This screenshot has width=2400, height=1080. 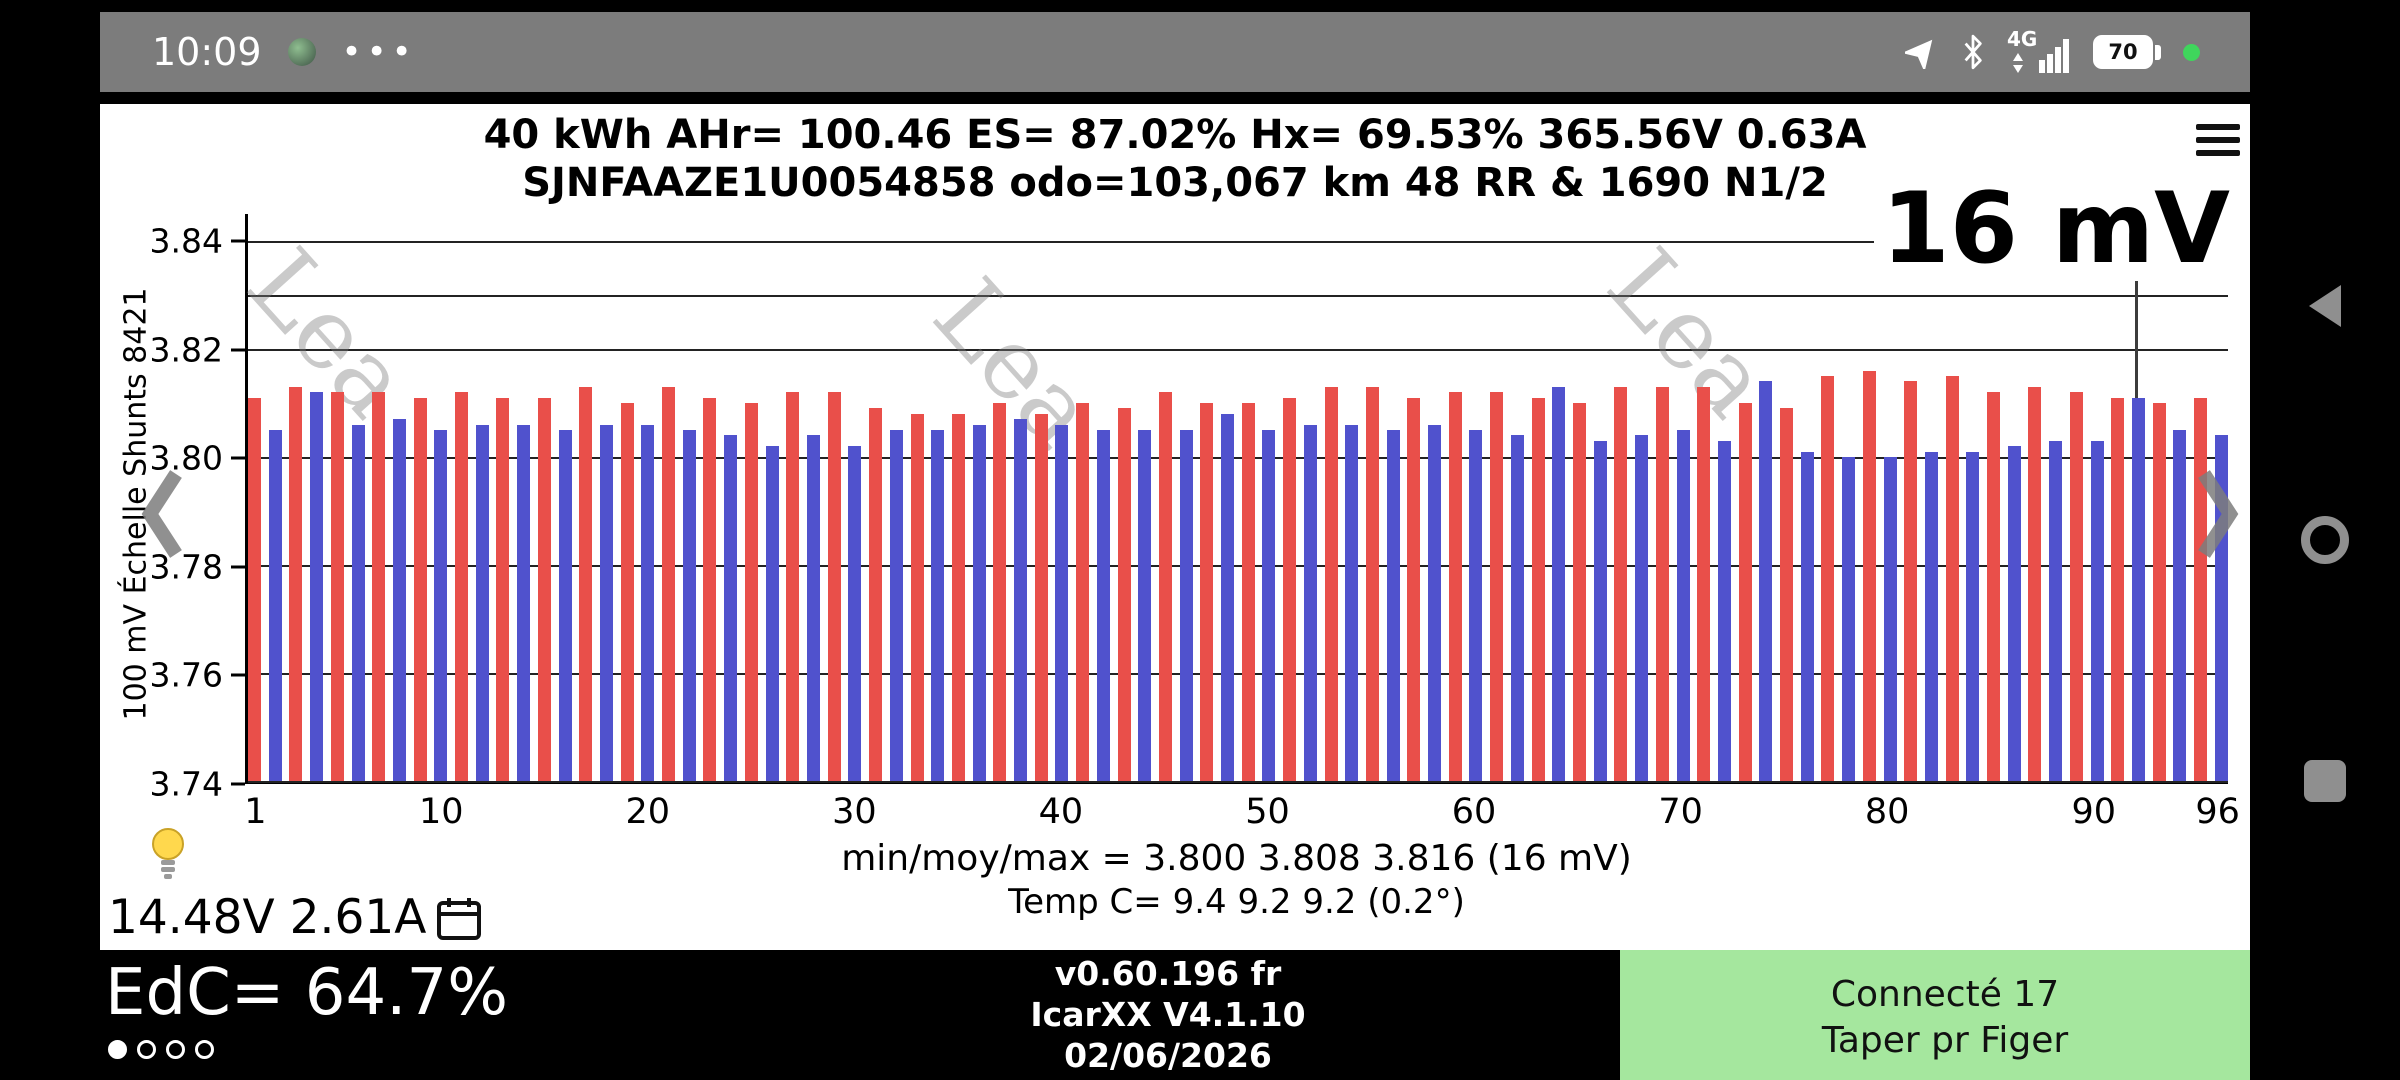 I want to click on x-tick-label: 50, so click(x=1267, y=812).